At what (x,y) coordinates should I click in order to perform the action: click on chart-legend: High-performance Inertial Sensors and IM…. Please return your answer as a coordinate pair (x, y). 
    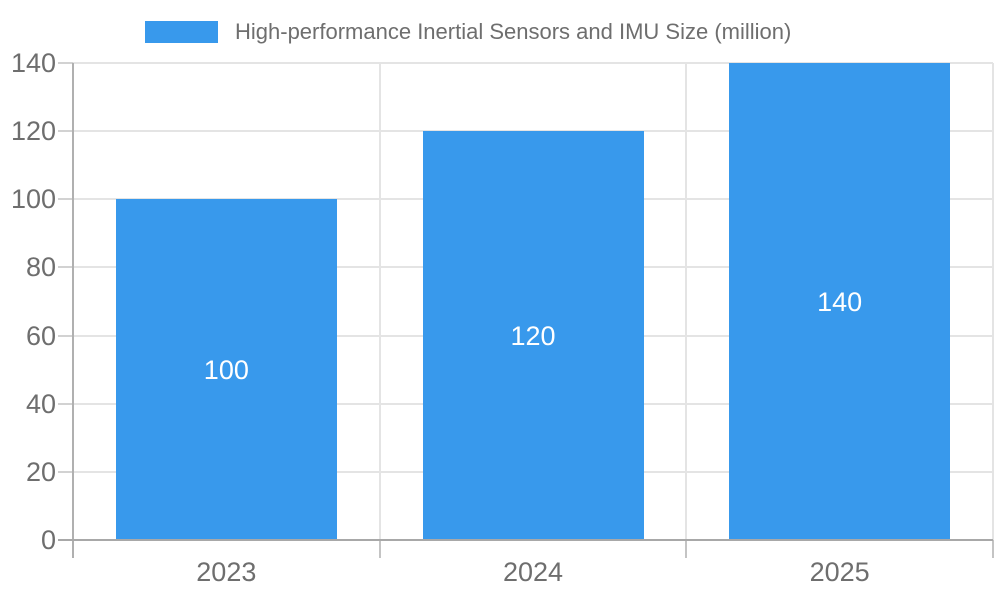
    Looking at the image, I should click on (468, 32).